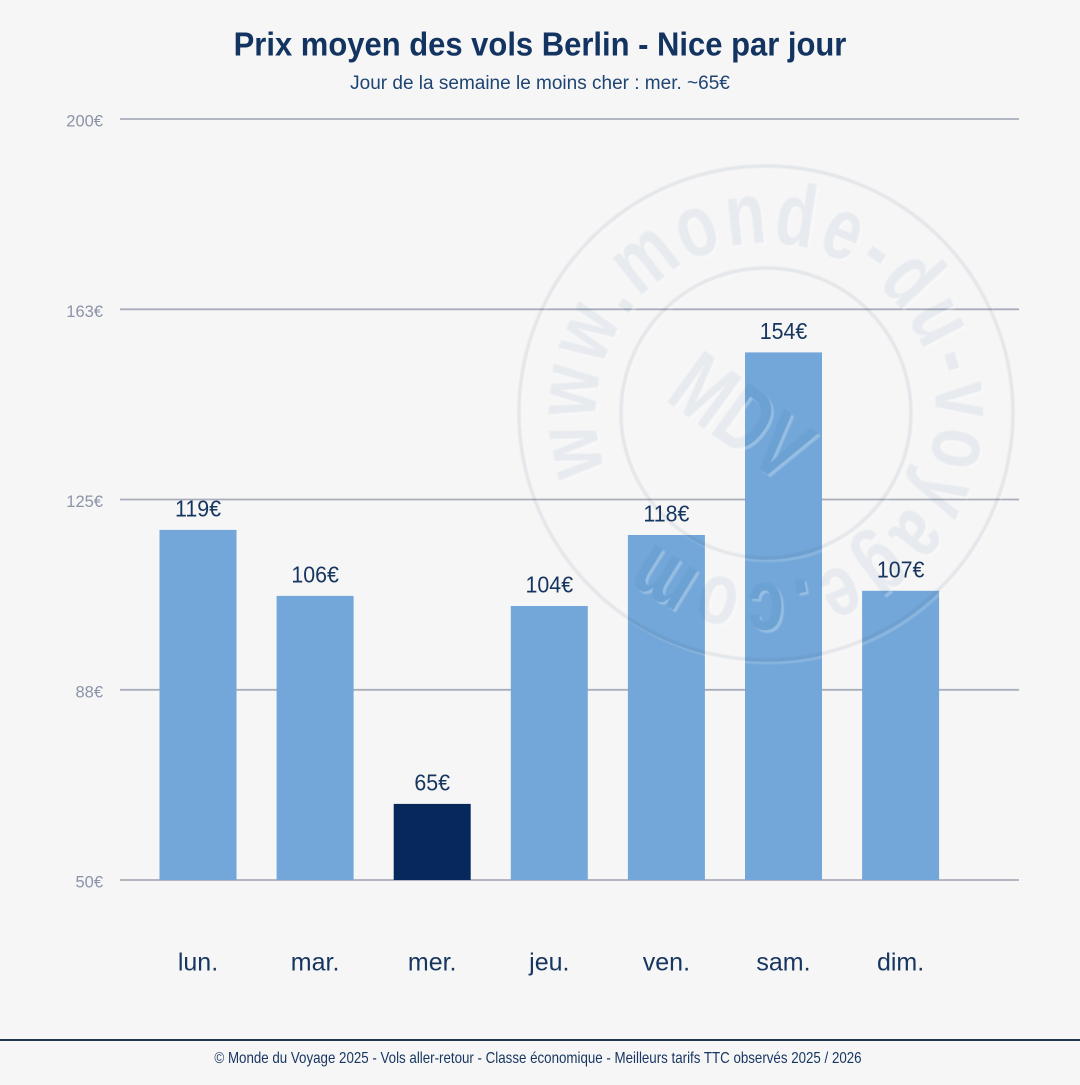 The image size is (1080, 1085). Describe the element at coordinates (784, 331) in the screenshot. I see `svg-text: 154€` at that location.